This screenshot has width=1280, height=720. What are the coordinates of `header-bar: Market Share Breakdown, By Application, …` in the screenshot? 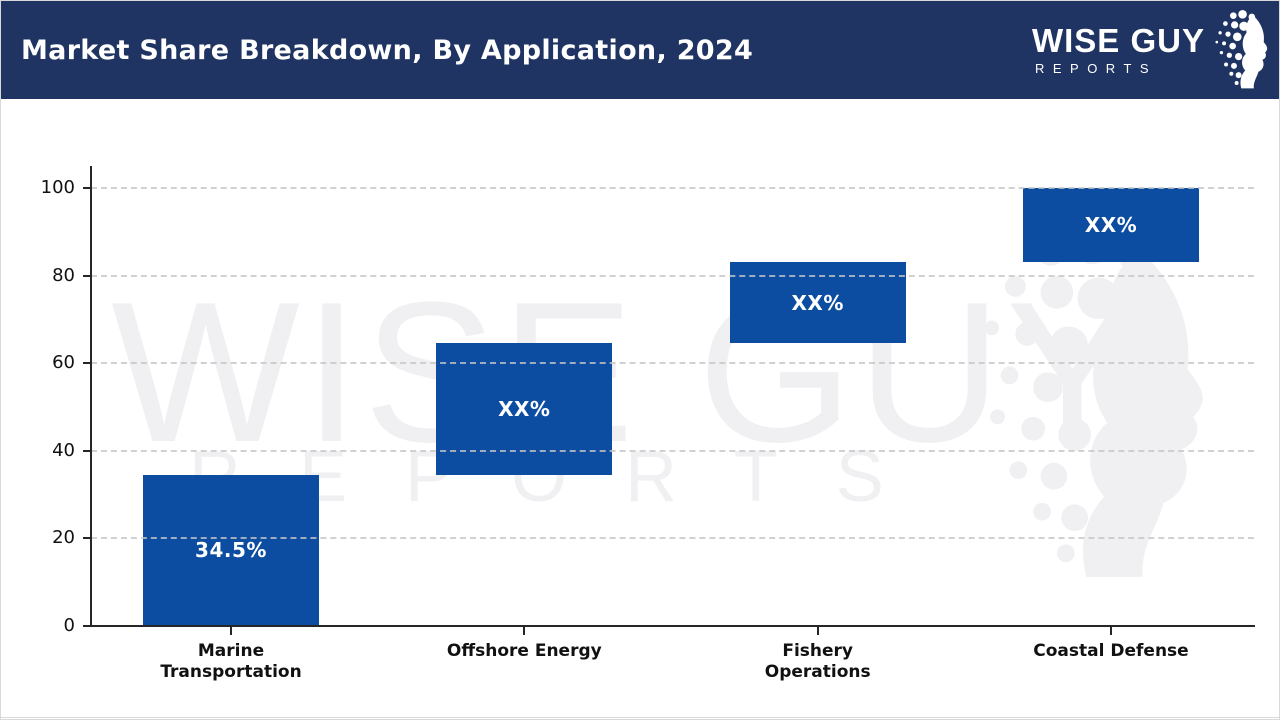 It's located at (640, 50).